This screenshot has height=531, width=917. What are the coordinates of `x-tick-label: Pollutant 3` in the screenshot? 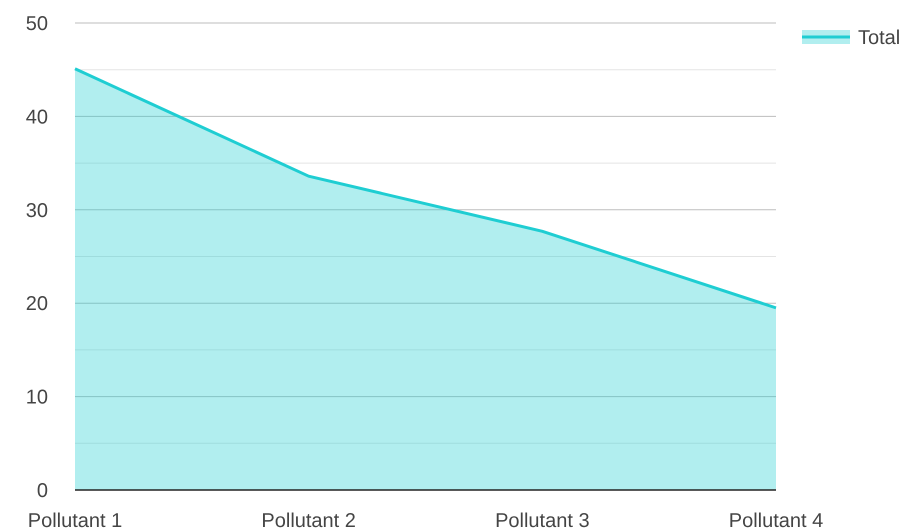 It's located at (542, 520).